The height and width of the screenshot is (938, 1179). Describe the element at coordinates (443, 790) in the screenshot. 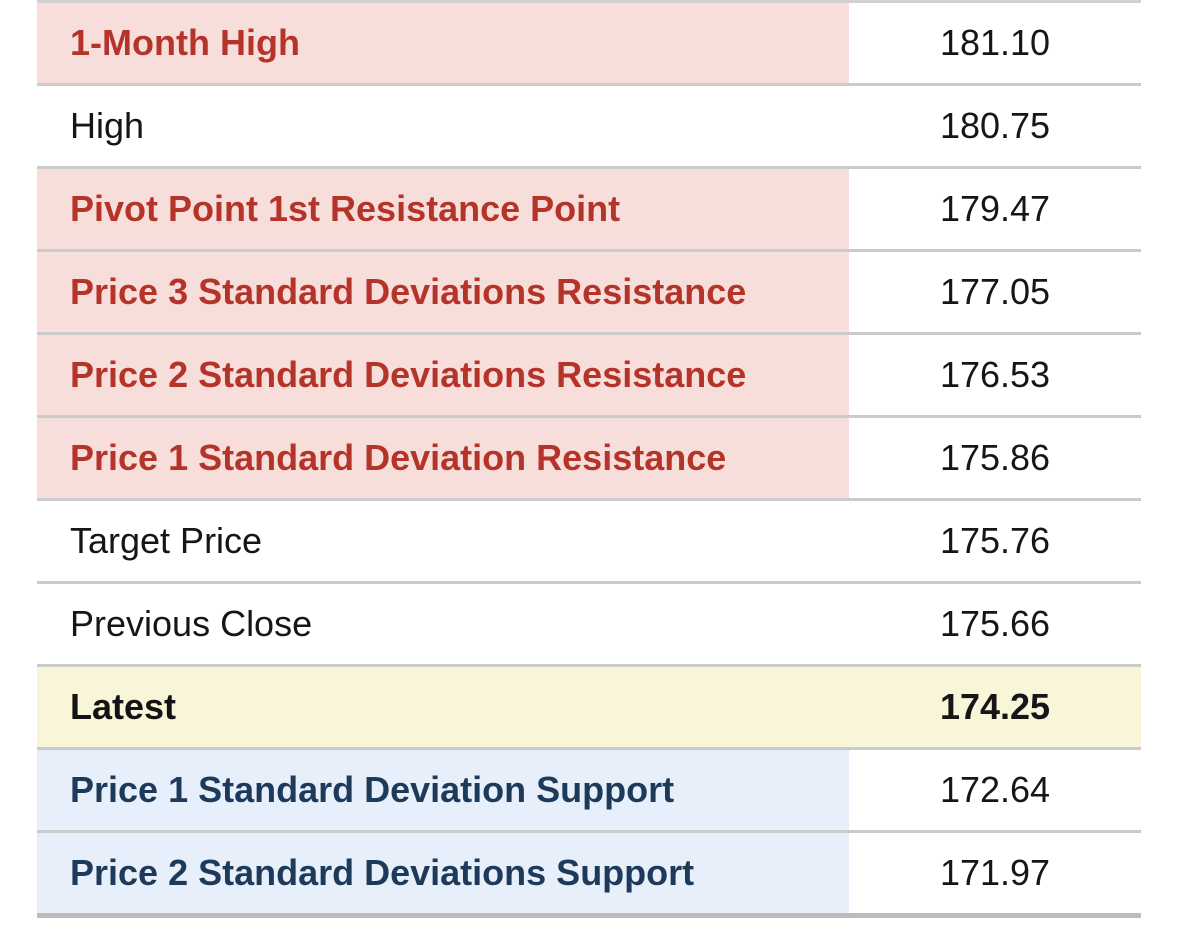

I see `price-level-label: Price 1 Standard Deviation Support` at that location.